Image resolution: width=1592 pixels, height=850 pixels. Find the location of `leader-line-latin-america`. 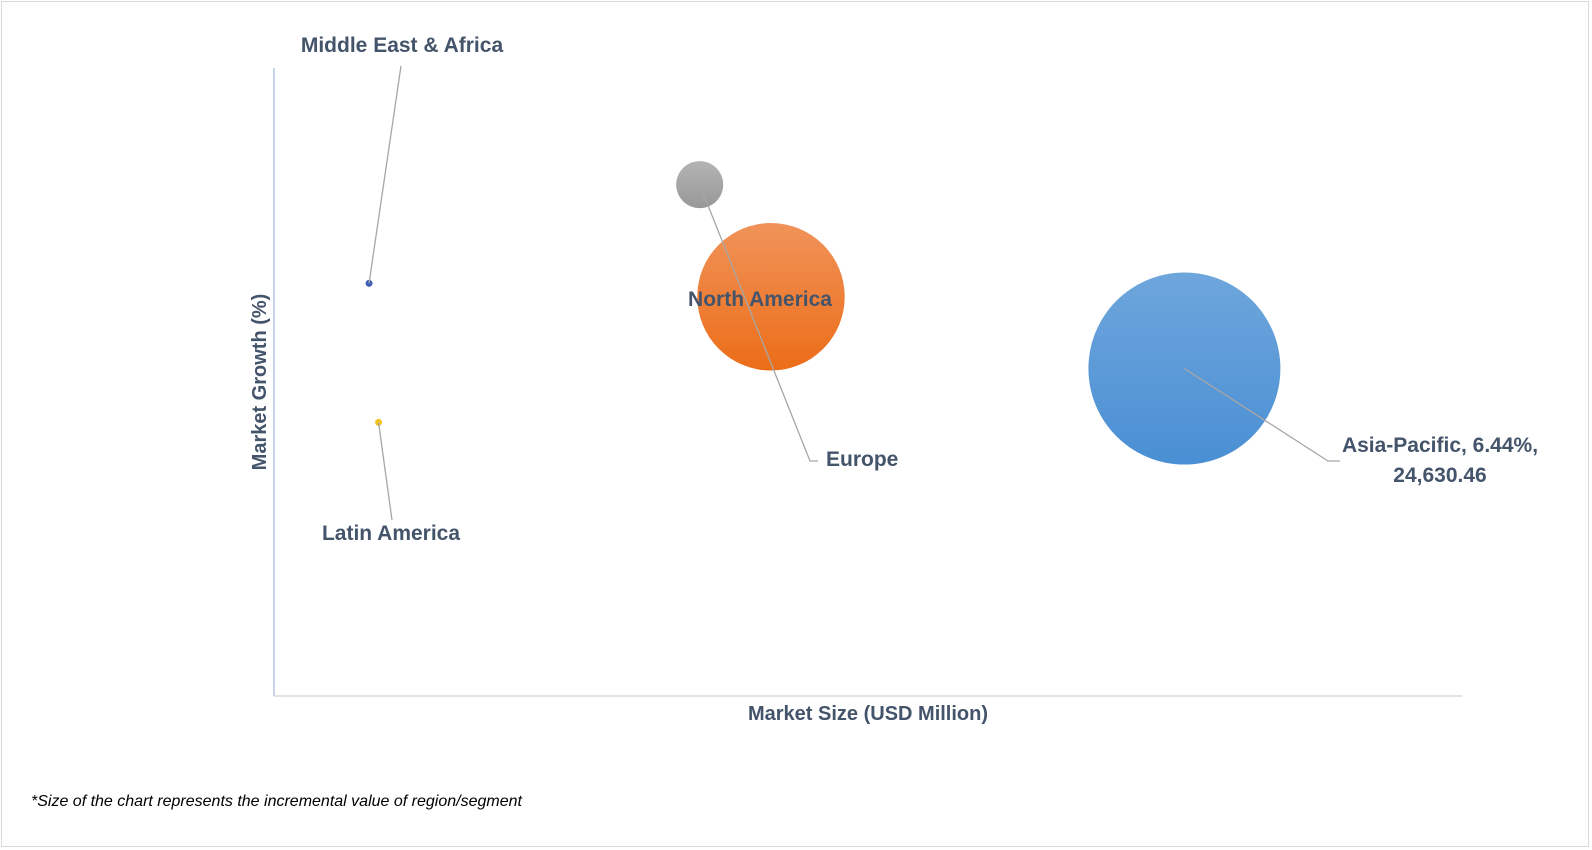

leader-line-latin-america is located at coordinates (385, 471).